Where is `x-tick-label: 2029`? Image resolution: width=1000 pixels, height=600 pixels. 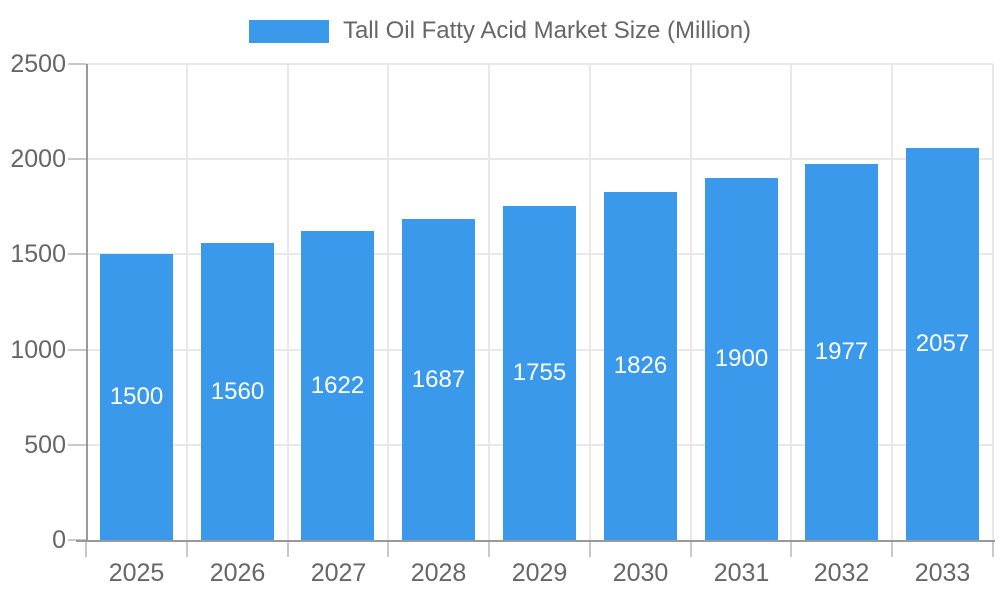 x-tick-label: 2029 is located at coordinates (539, 573).